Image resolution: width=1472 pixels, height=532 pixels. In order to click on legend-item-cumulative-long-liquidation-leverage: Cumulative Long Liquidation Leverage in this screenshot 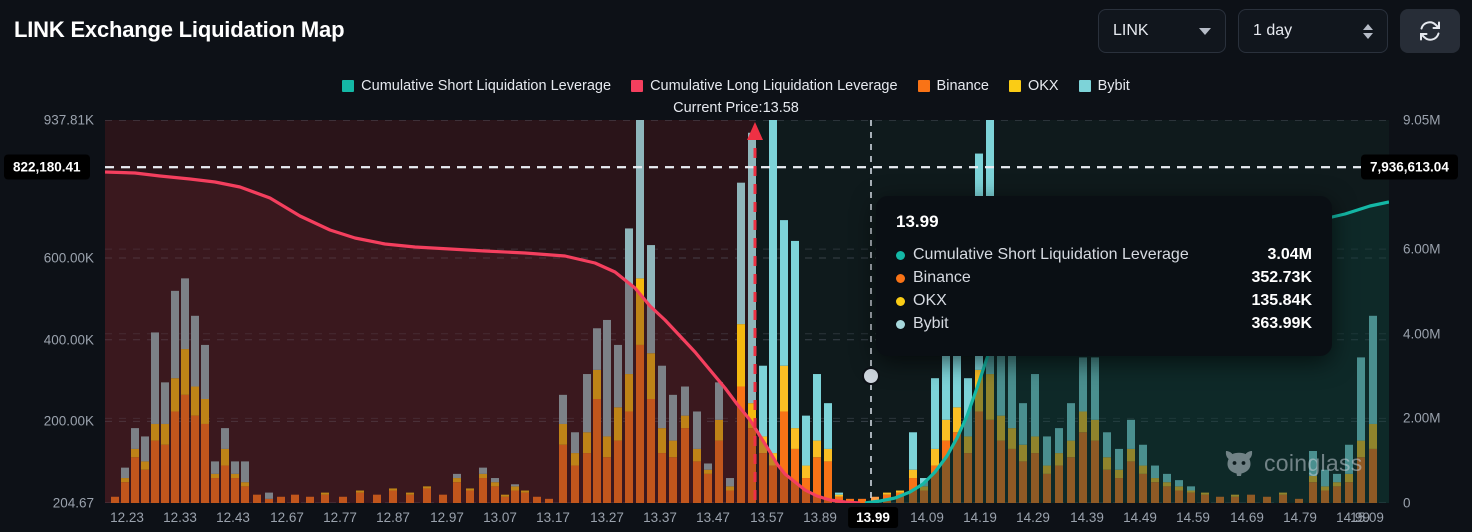, I will do `click(764, 86)`.